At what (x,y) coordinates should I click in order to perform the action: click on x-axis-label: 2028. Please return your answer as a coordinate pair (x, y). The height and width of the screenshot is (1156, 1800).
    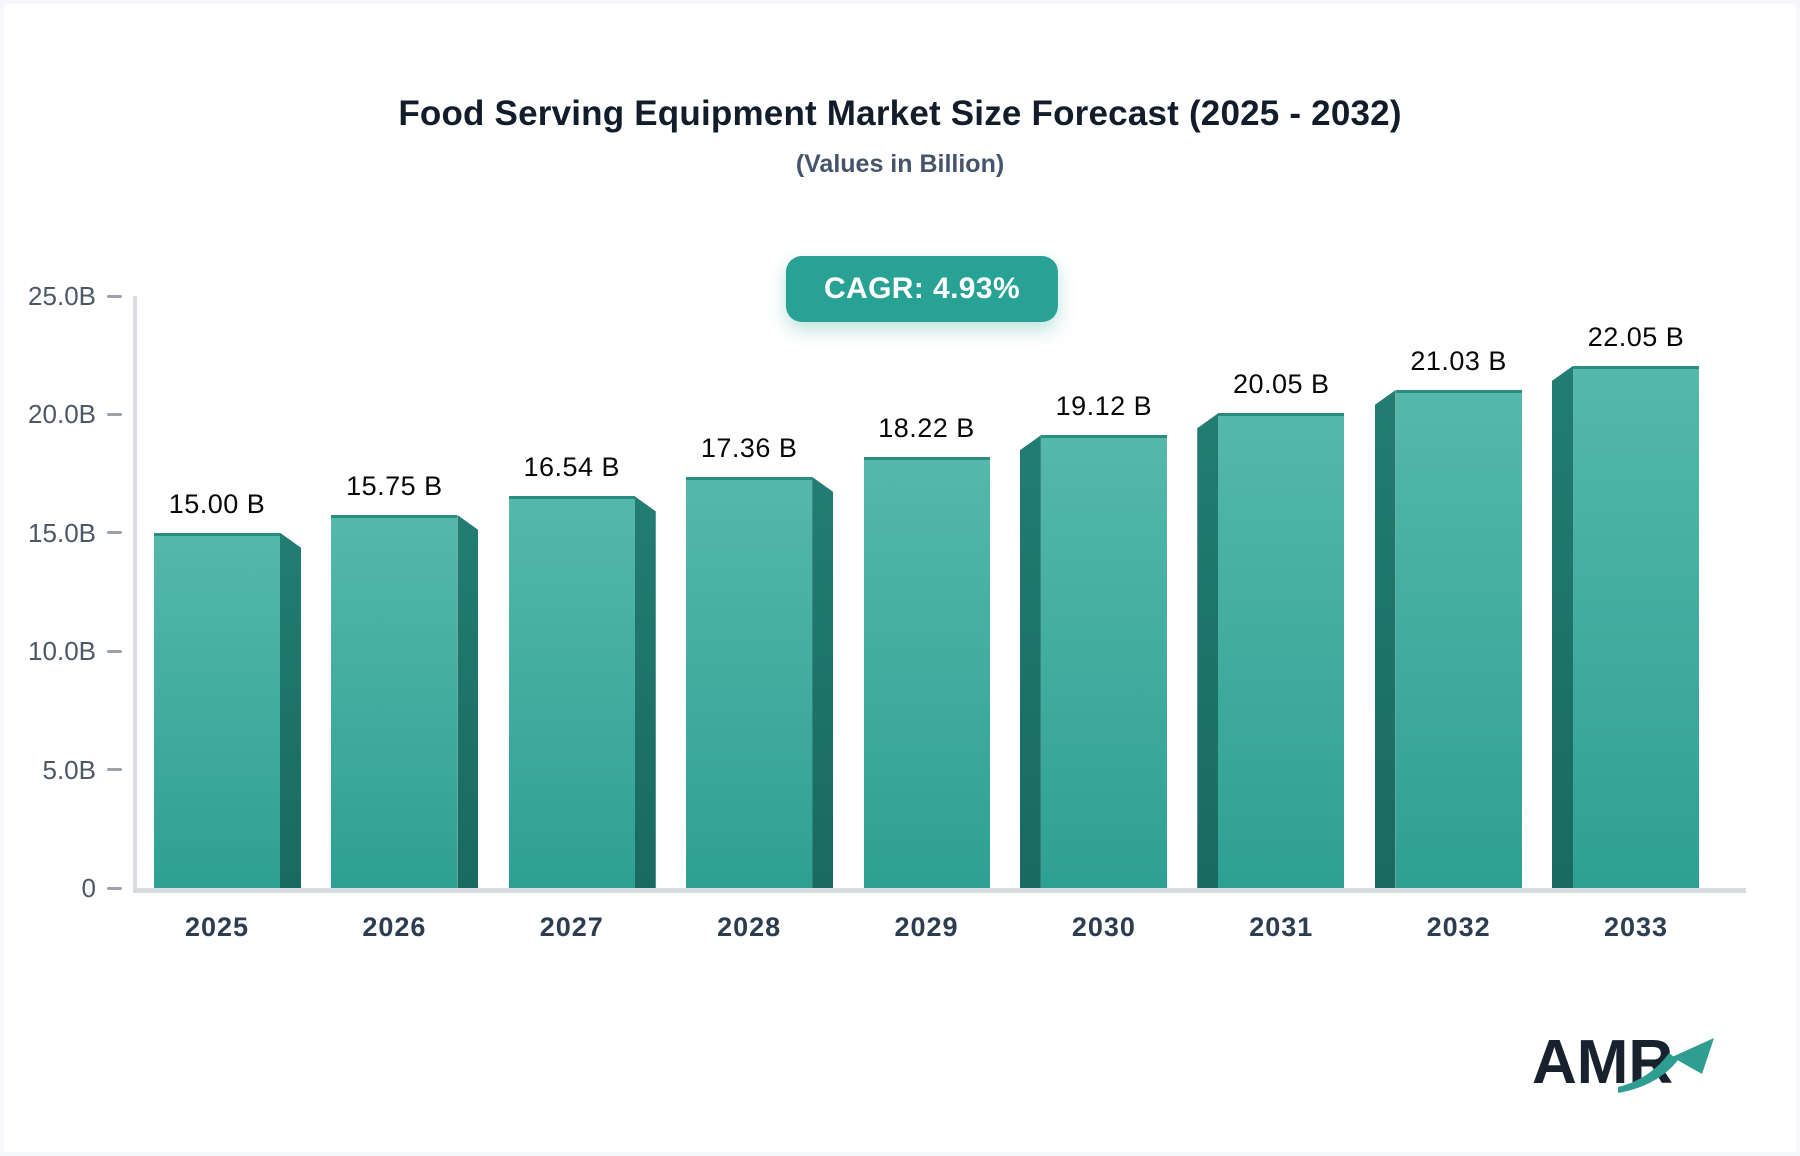
    Looking at the image, I should click on (749, 927).